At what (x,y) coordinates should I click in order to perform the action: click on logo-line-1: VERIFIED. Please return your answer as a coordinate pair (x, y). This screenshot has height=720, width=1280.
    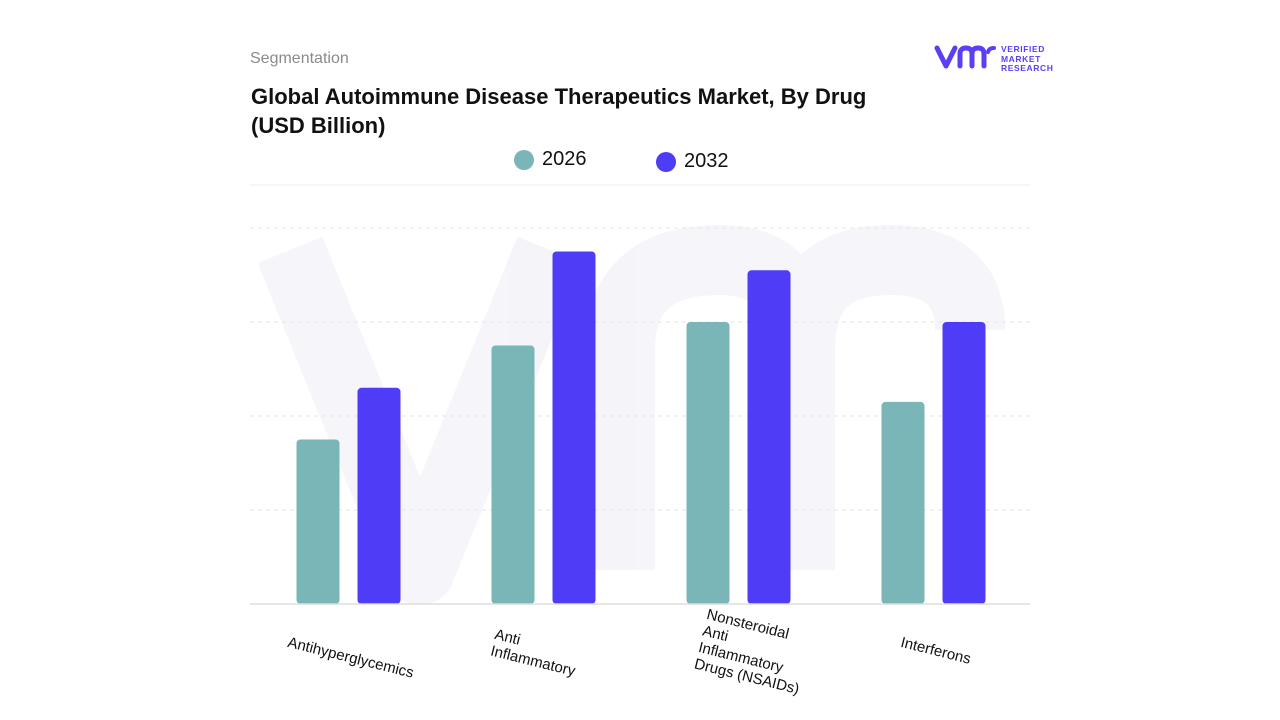
    Looking at the image, I should click on (1023, 49).